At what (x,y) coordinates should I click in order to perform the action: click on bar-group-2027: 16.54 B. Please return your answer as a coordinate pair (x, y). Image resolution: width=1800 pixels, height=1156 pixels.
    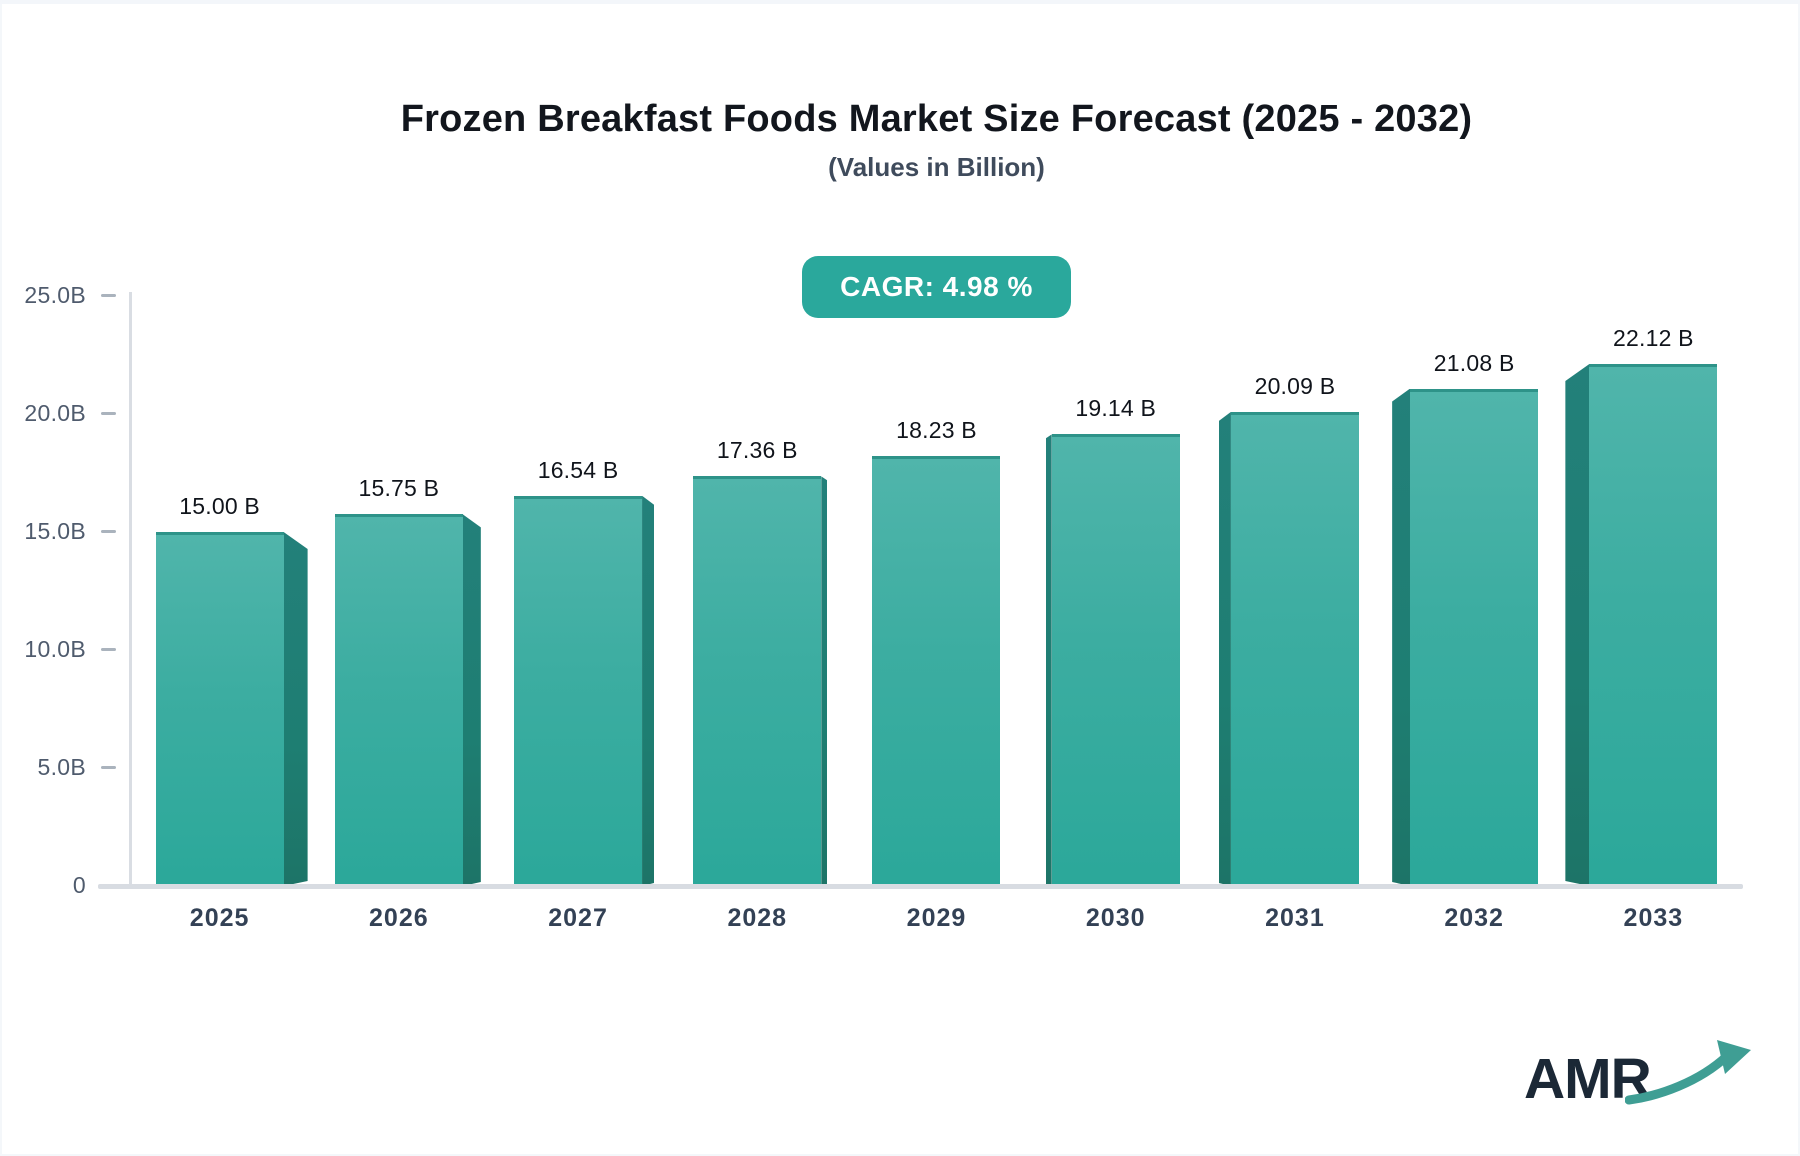
    Looking at the image, I should click on (577, 591).